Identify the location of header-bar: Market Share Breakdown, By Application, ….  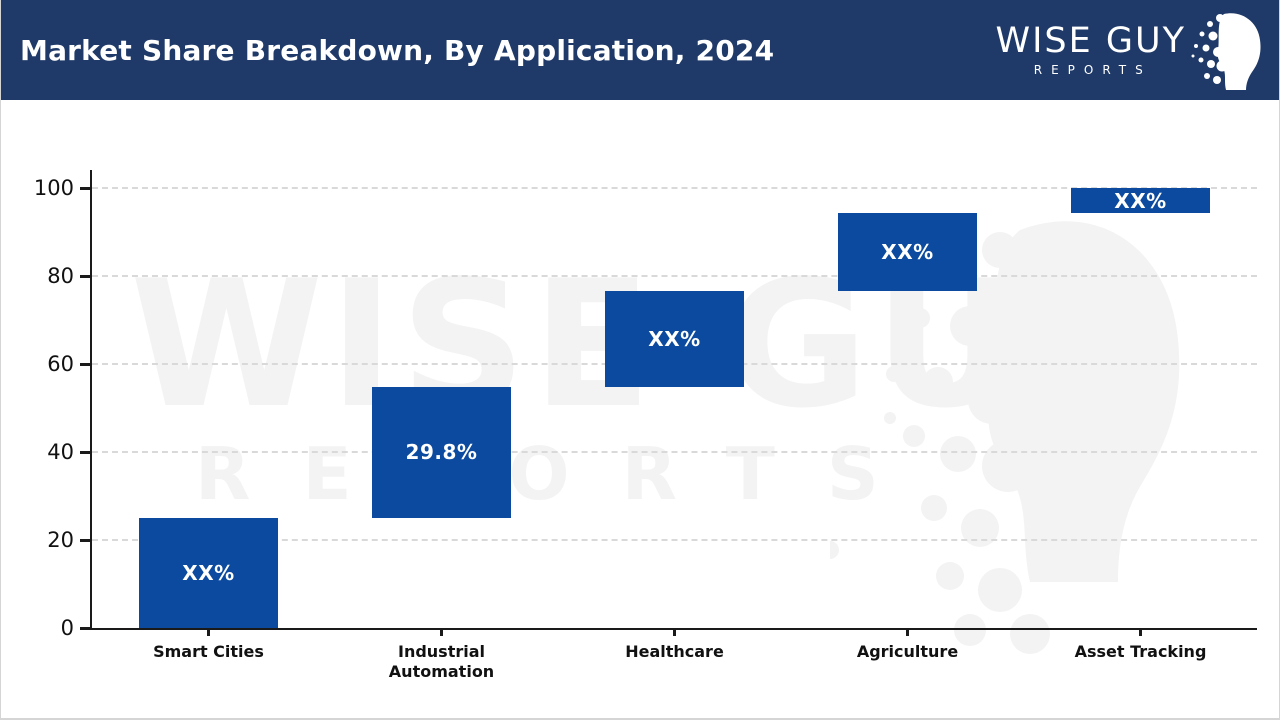
(640, 50).